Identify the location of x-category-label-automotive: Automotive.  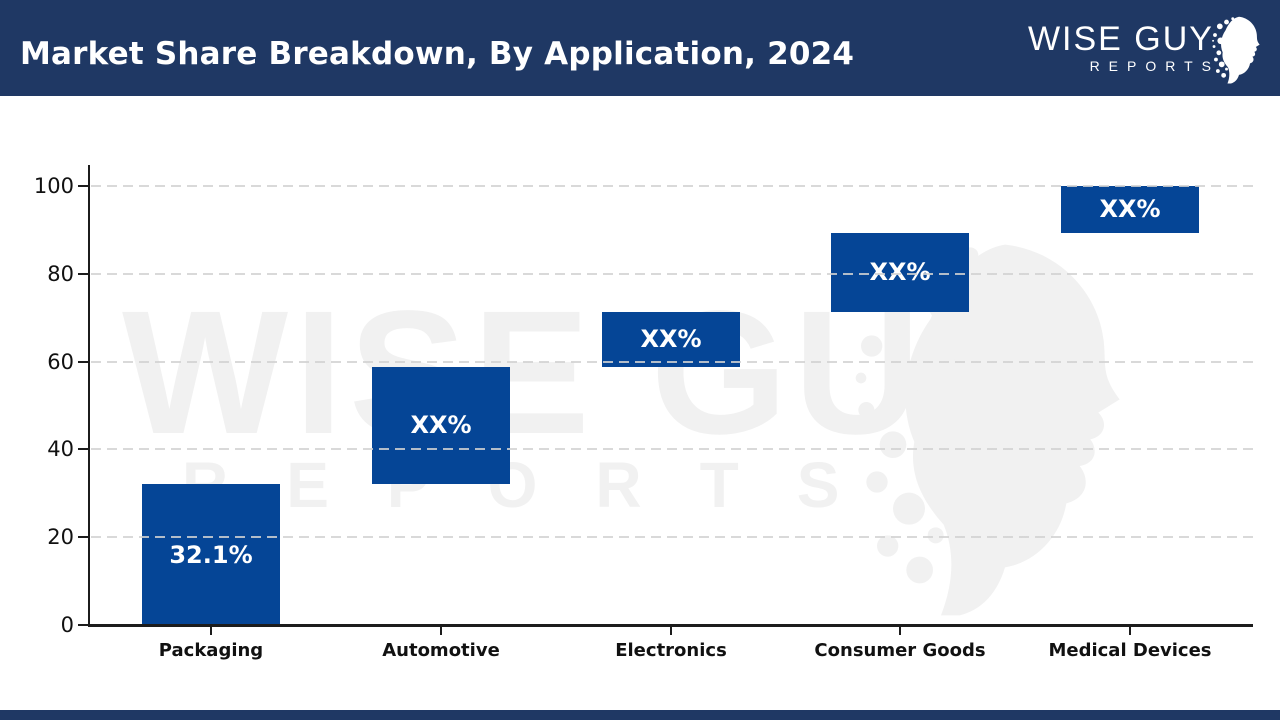
(441, 650).